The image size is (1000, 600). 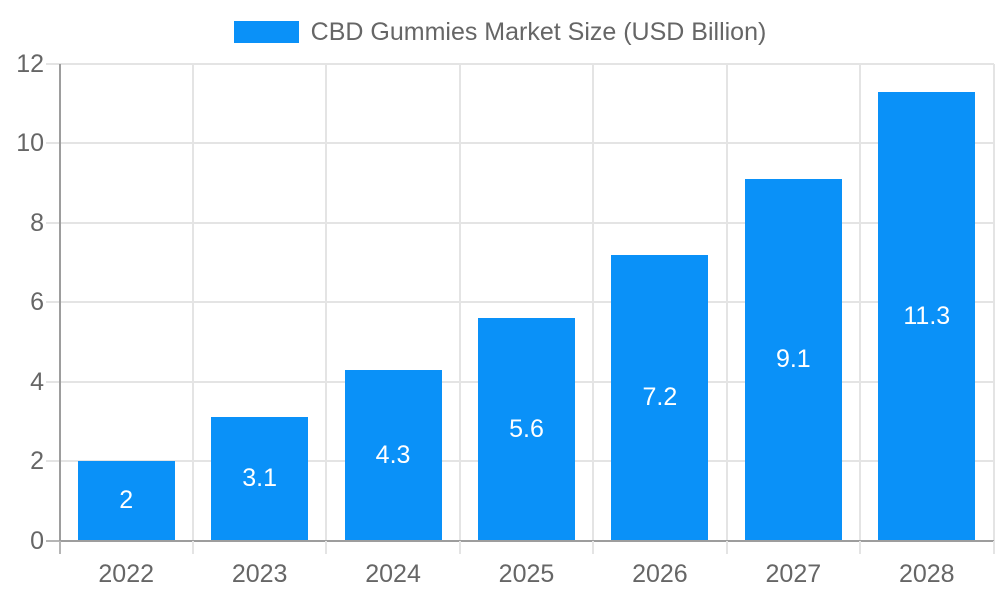 What do you see at coordinates (393, 574) in the screenshot?
I see `x-tick-label: 2024` at bounding box center [393, 574].